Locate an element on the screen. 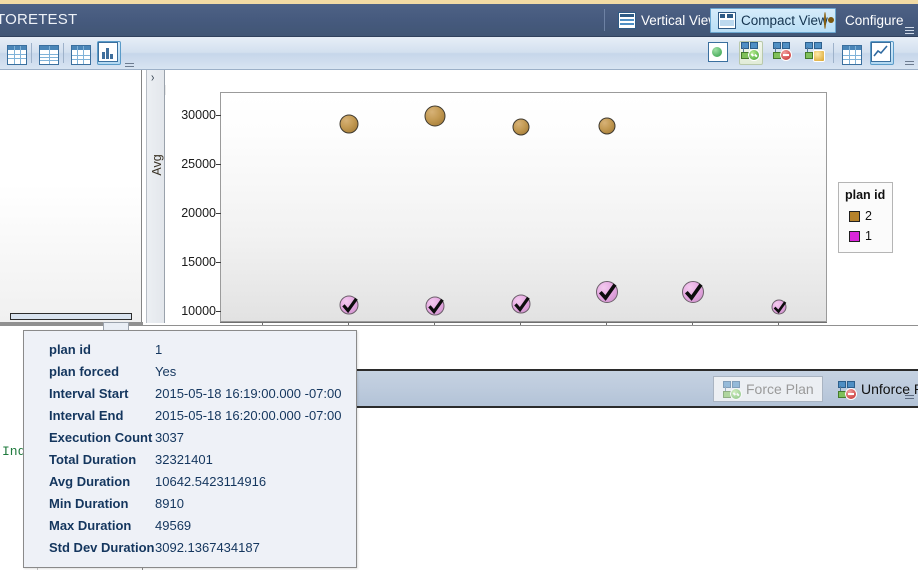 The width and height of the screenshot is (918, 570). y-tick-label-15000: 15000 is located at coordinates (198, 262).